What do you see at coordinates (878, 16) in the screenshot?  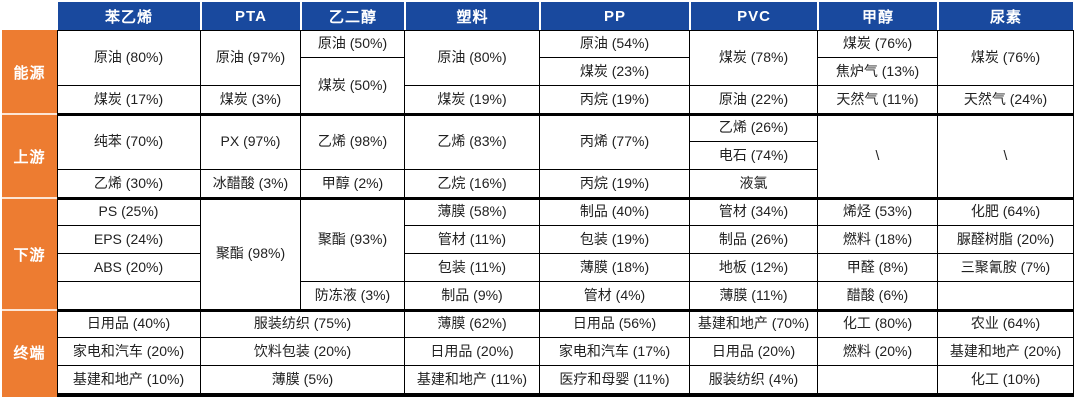 I see `column-header: 甲醇` at bounding box center [878, 16].